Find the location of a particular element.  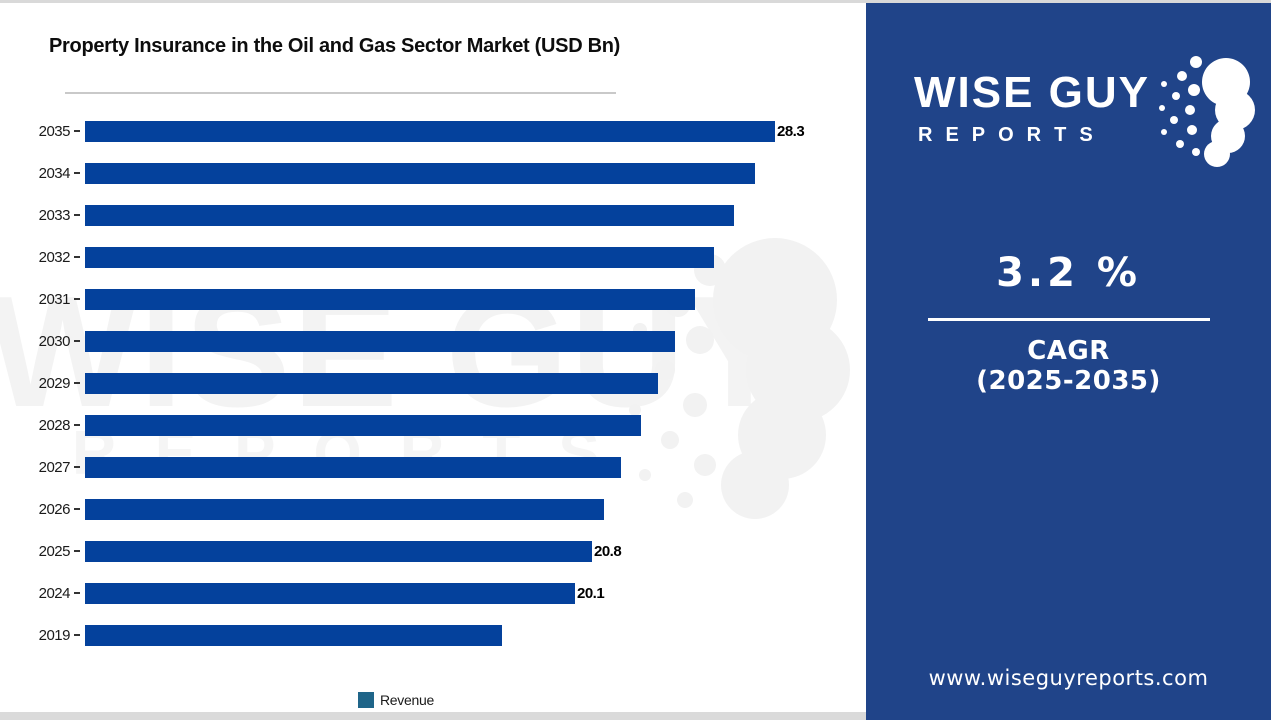

legend-label-revenue: Revenue is located at coordinates (407, 700).